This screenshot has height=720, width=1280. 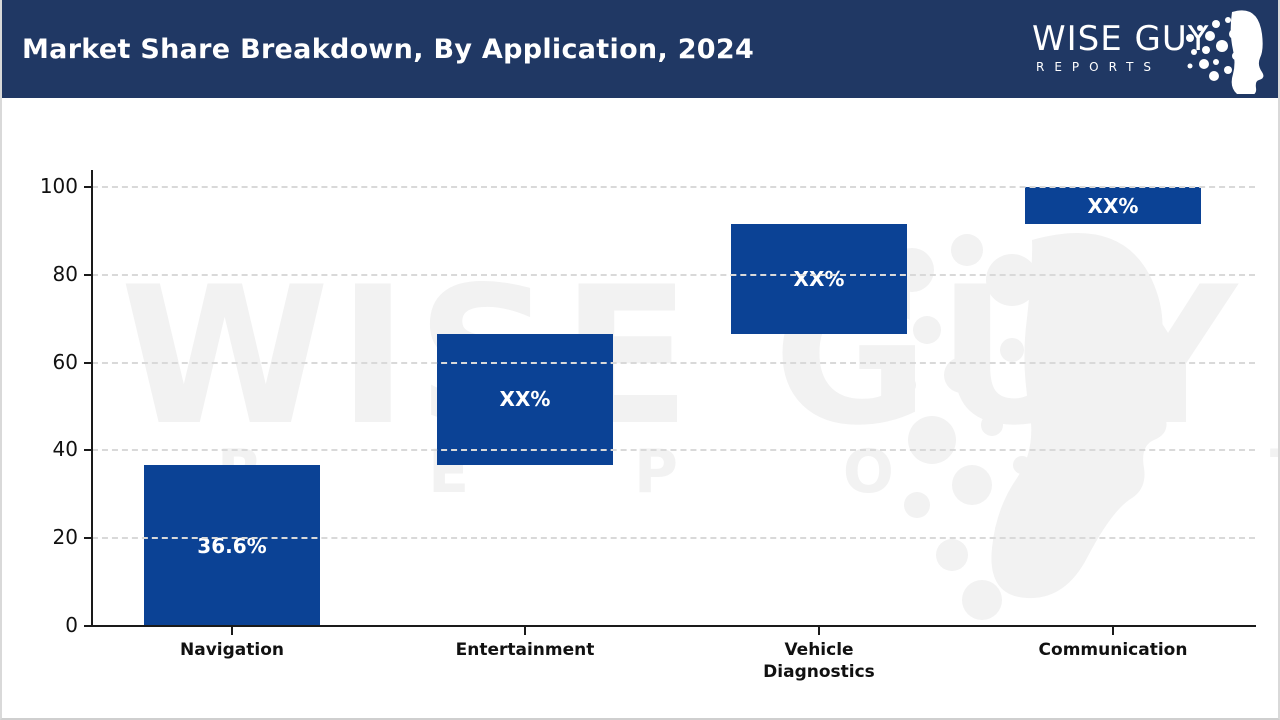 What do you see at coordinates (1028, 426) in the screenshot?
I see `watermark-dotted-head-icon` at bounding box center [1028, 426].